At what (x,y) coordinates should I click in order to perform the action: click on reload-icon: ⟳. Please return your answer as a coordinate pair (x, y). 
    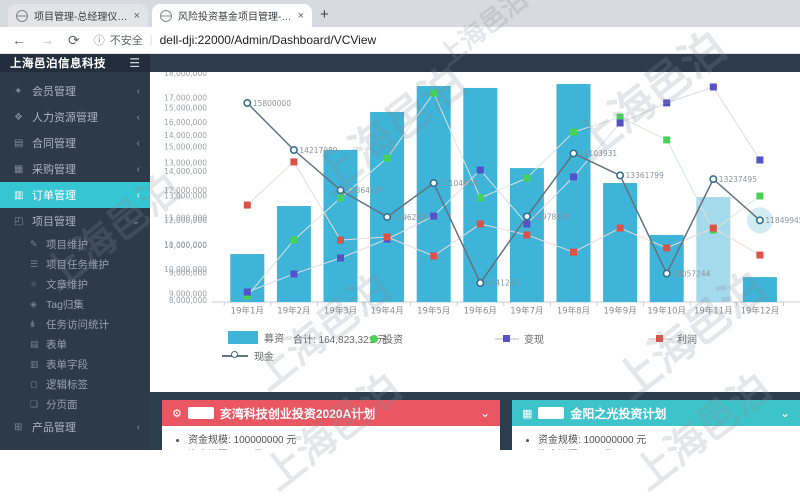
    Looking at the image, I should click on (74, 39).